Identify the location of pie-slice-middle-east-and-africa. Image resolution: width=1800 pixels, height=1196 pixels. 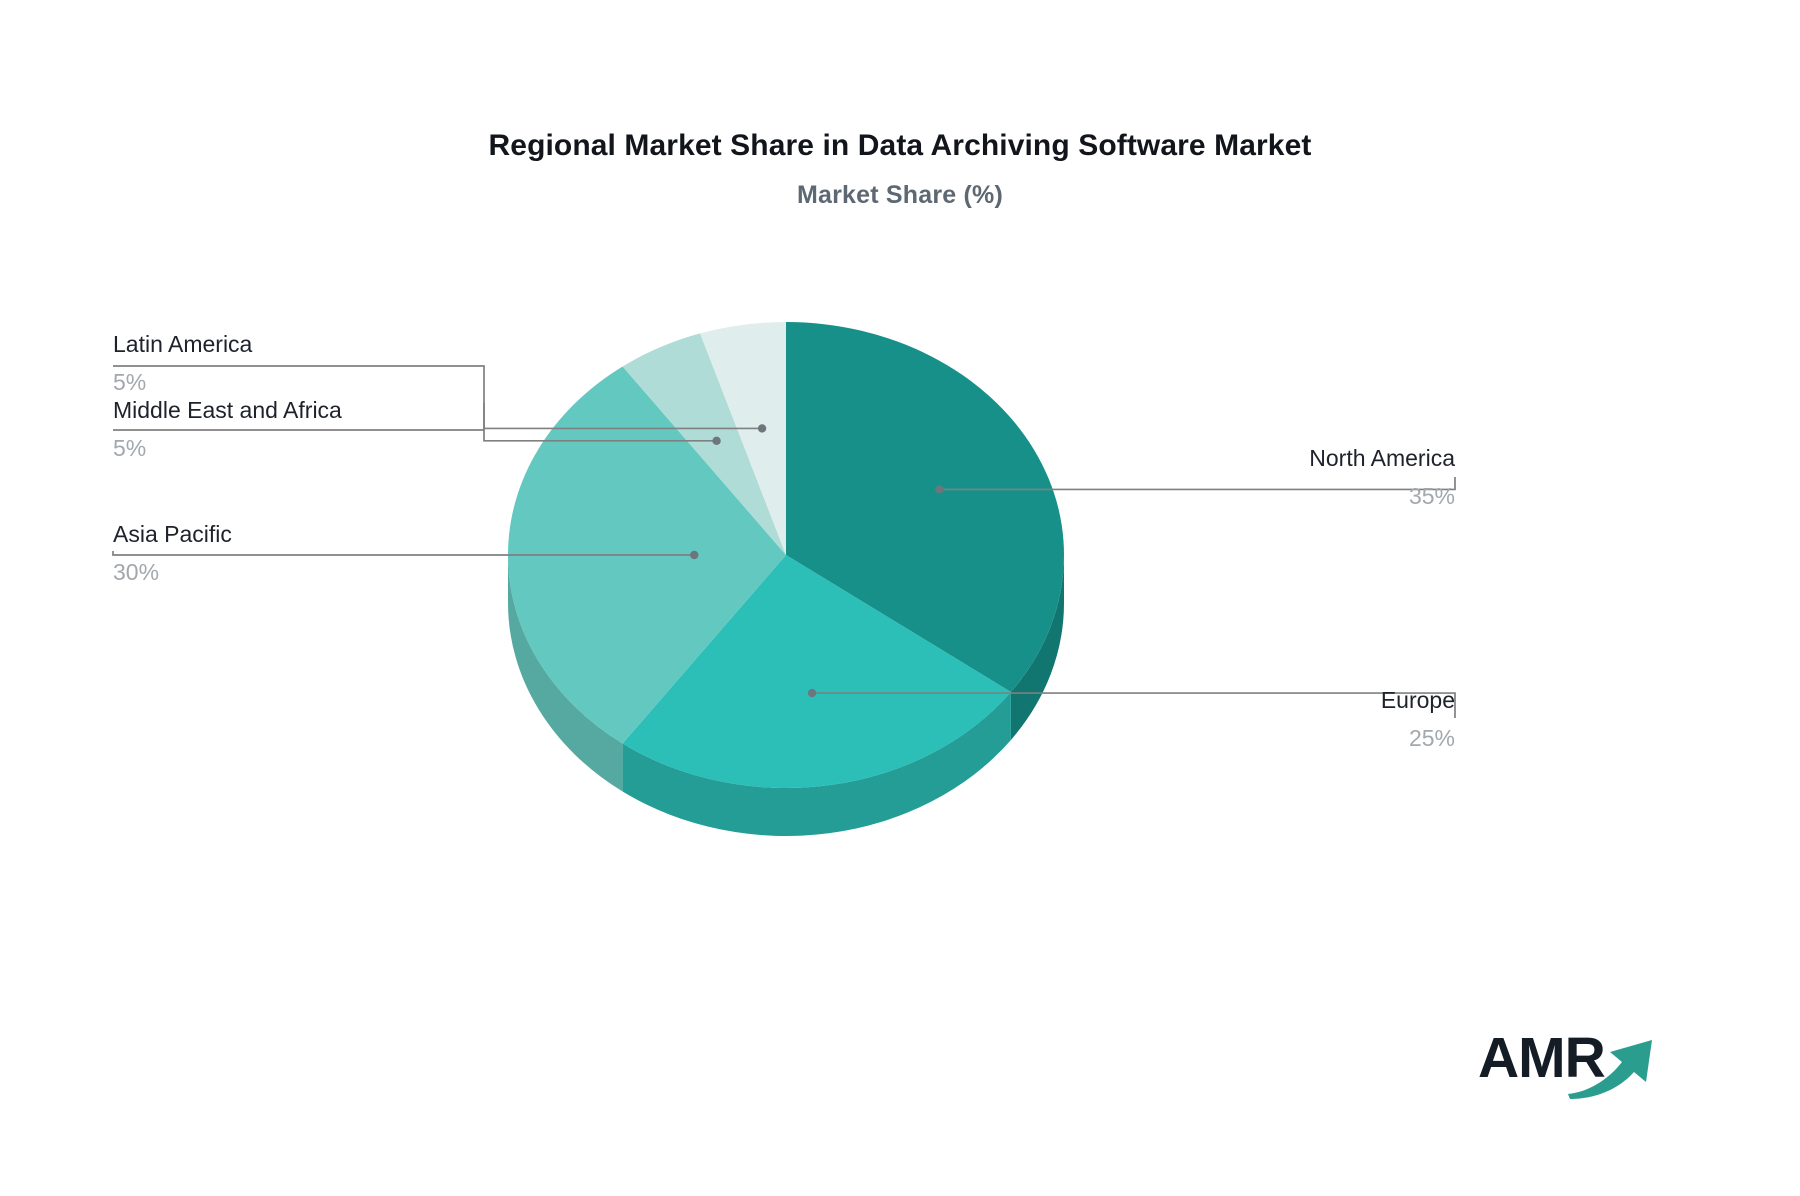
(704, 444).